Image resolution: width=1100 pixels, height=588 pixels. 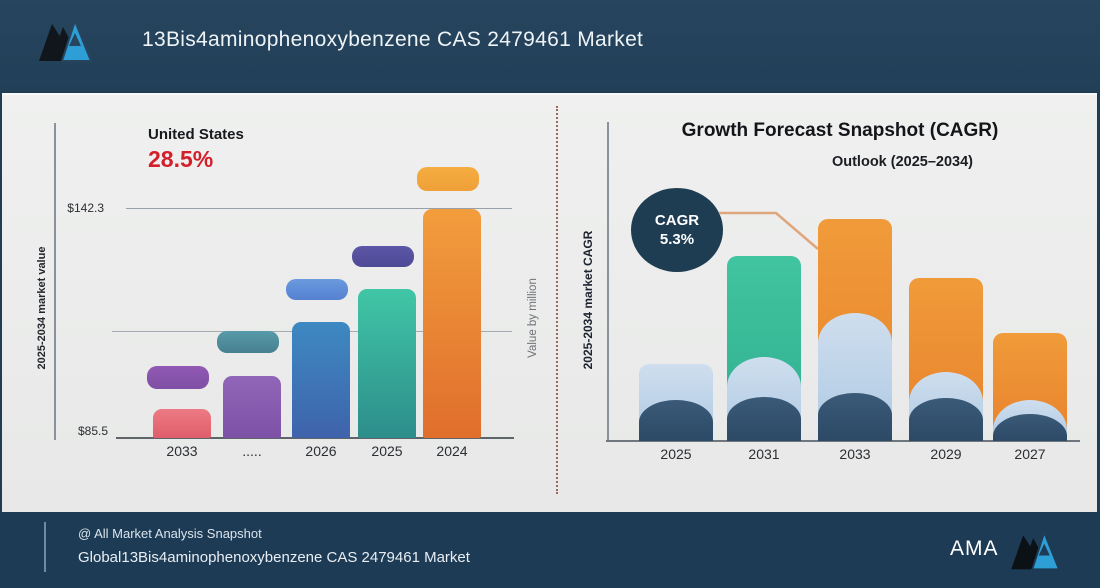 I want to click on value-by-million-label: Value by million, so click(x=533, y=318).